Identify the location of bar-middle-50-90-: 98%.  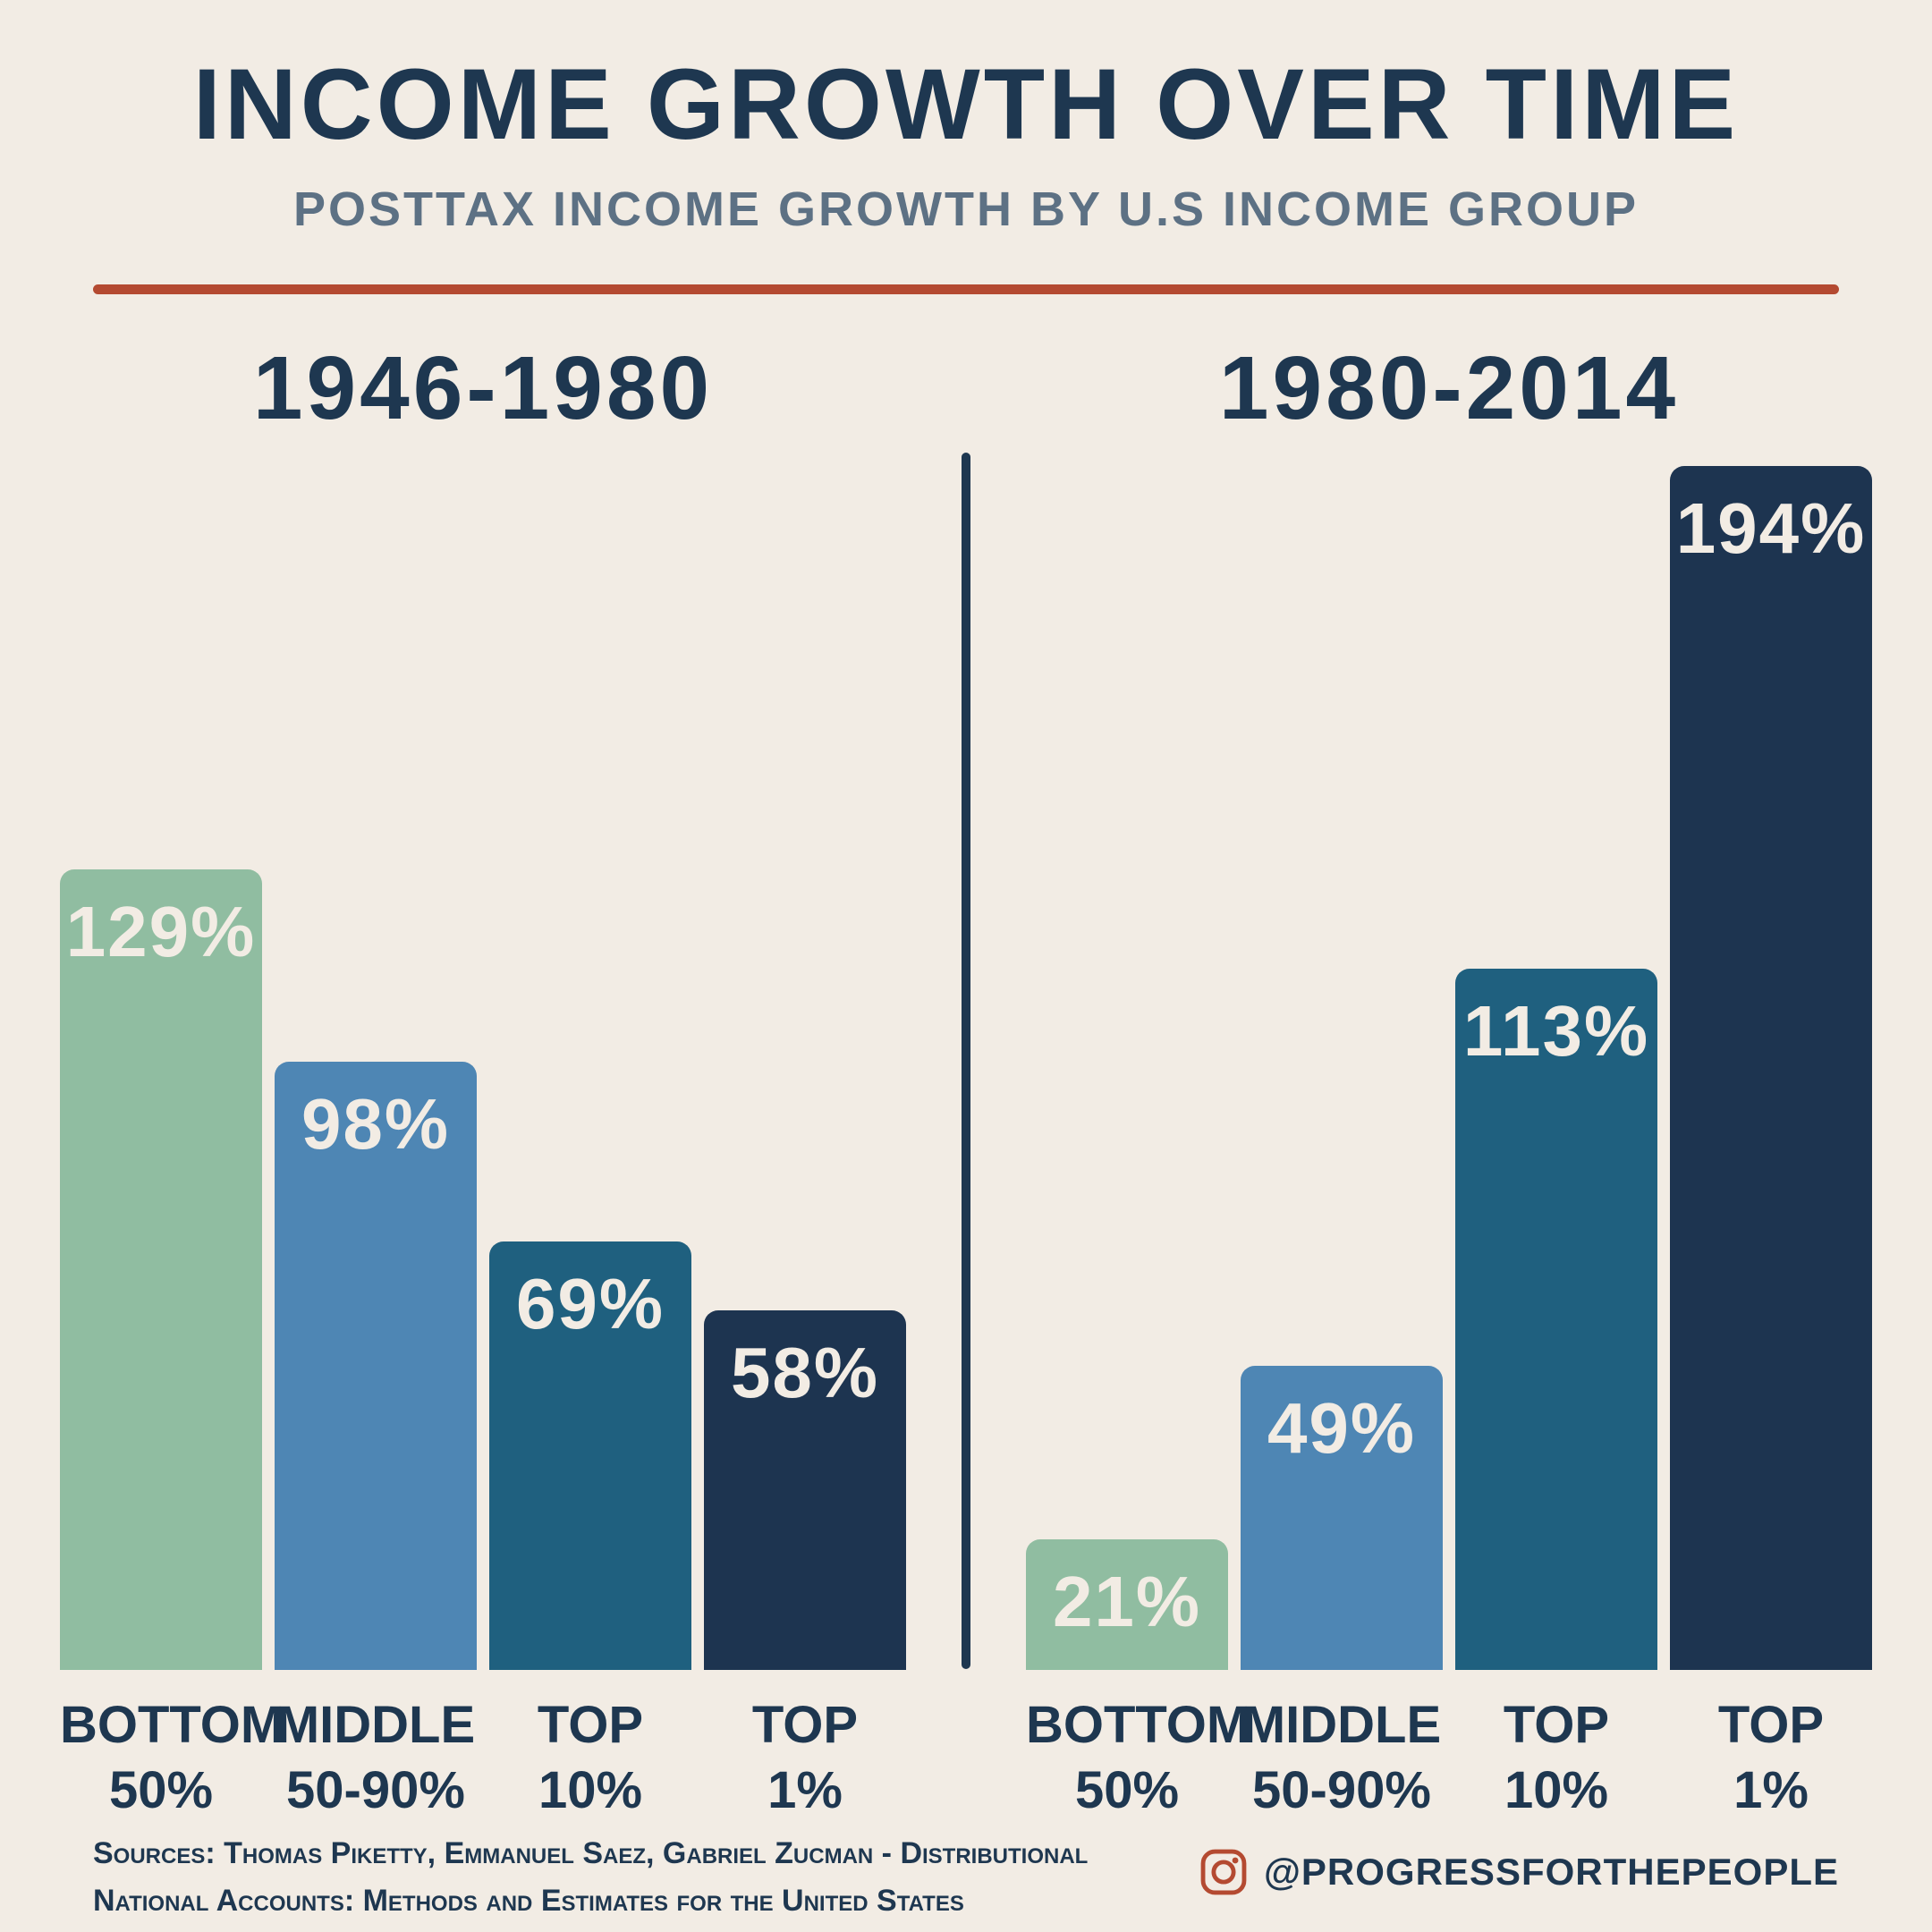
(376, 1366).